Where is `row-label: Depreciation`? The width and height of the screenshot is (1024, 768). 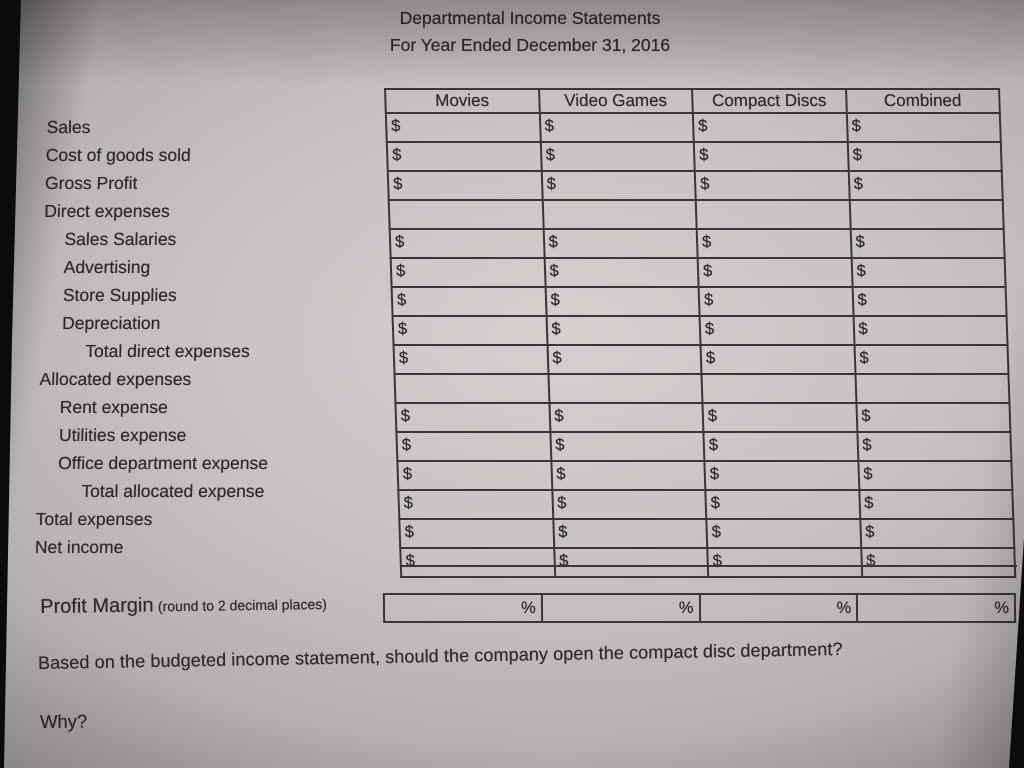 row-label: Depreciation is located at coordinates (111, 323).